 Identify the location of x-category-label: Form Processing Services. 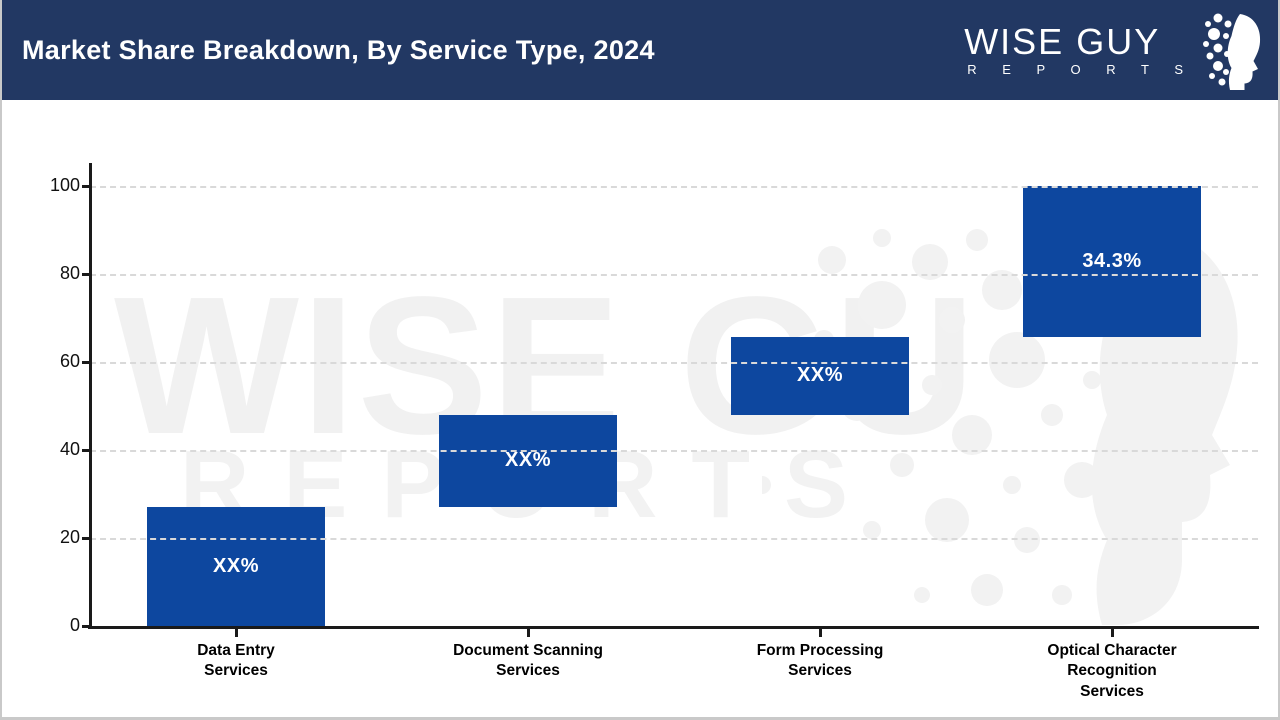
(820, 661).